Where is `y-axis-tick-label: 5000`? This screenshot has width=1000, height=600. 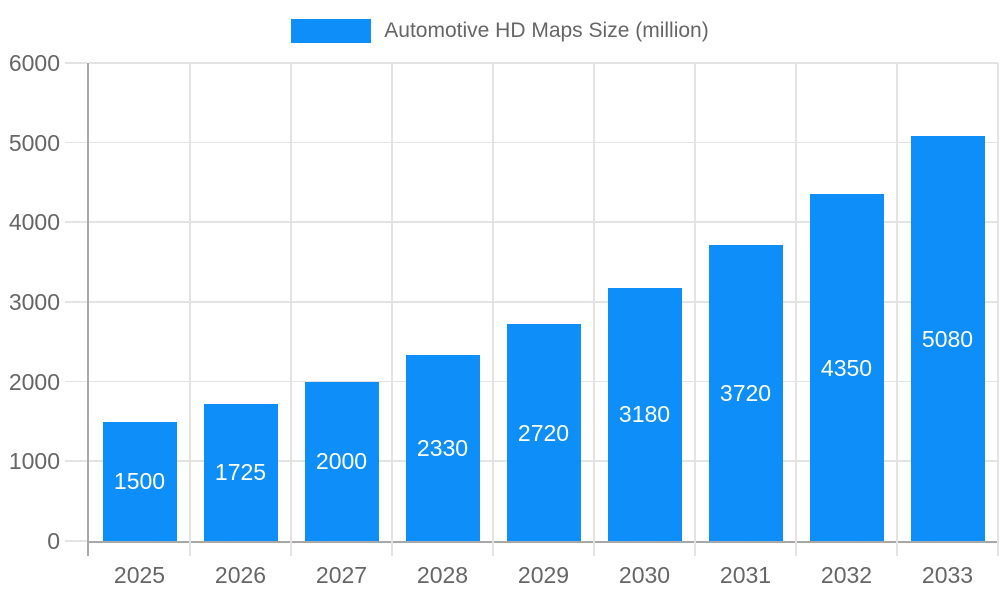
y-axis-tick-label: 5000 is located at coordinates (34, 142).